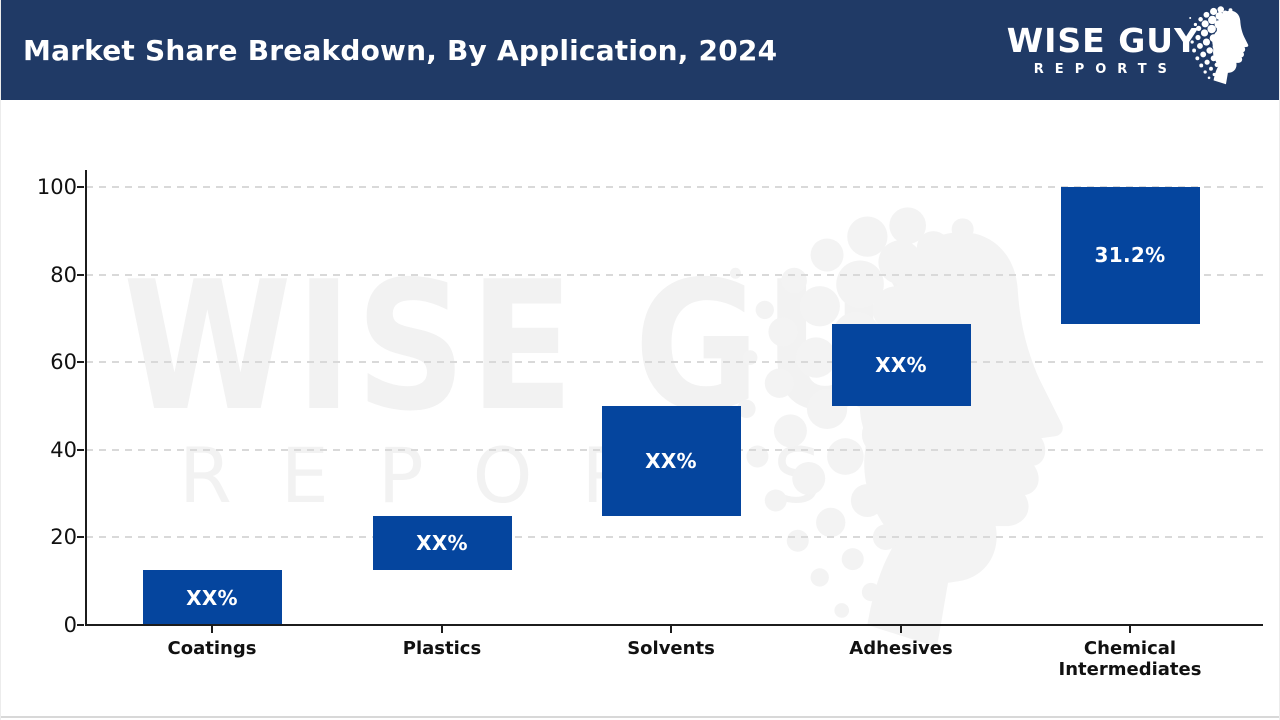  What do you see at coordinates (63, 274) in the screenshot?
I see `y-tick-label: 80` at bounding box center [63, 274].